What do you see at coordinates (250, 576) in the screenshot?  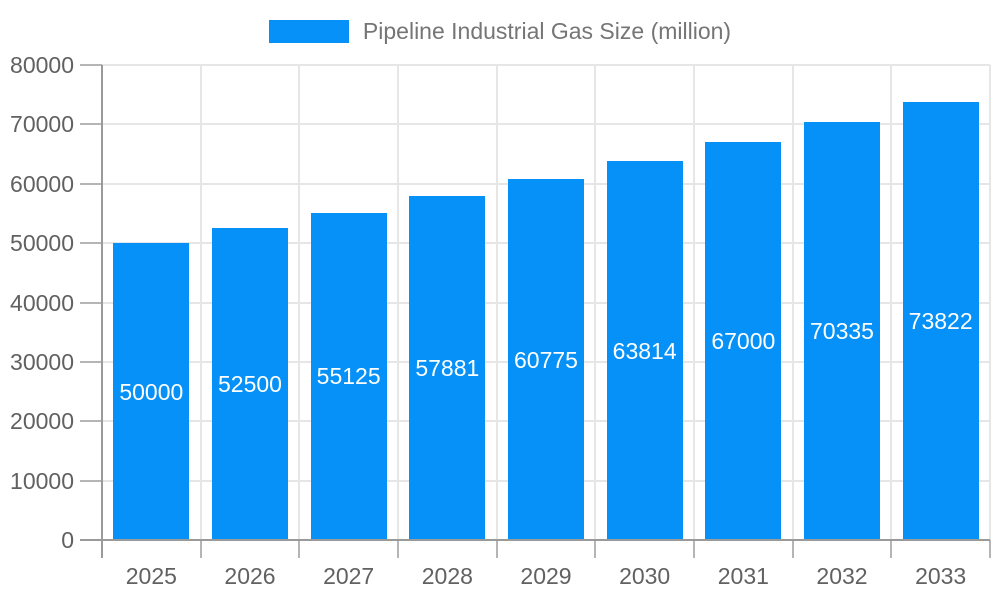 I see `x-axis-label: 2026` at bounding box center [250, 576].